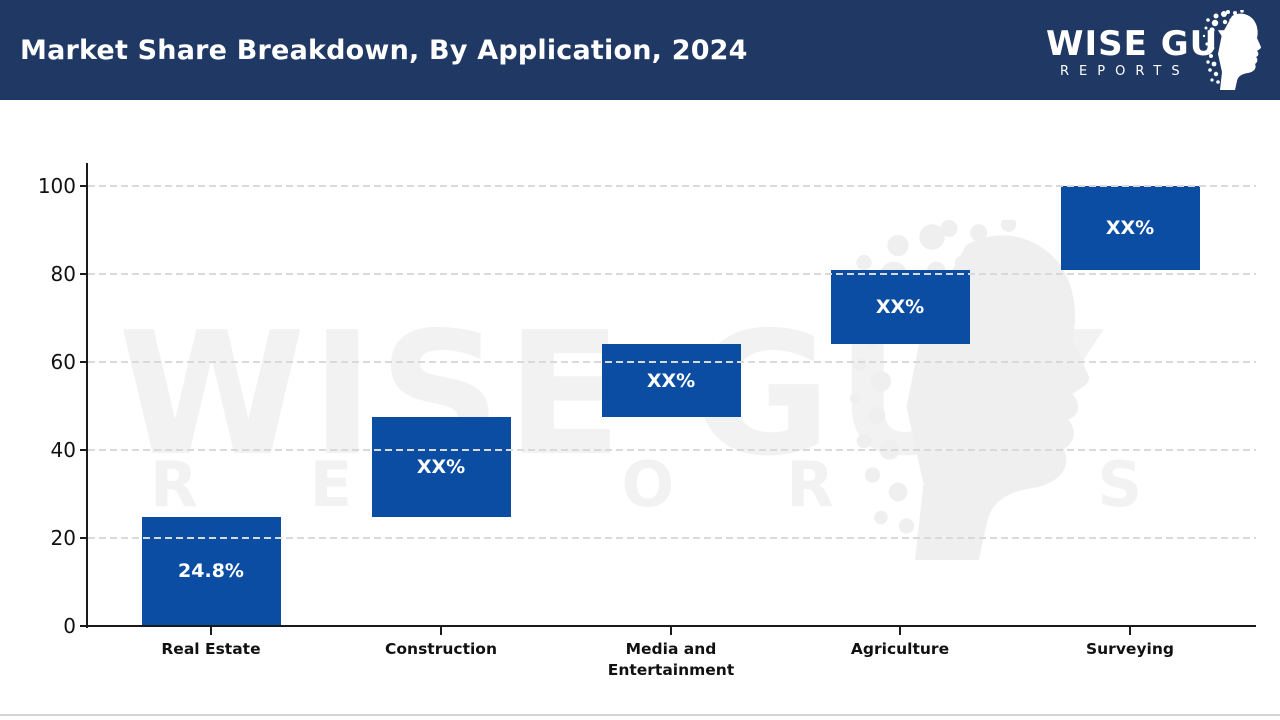 This screenshot has width=1280, height=720. Describe the element at coordinates (1231, 50) in the screenshot. I see `dotted-head-icon` at that location.